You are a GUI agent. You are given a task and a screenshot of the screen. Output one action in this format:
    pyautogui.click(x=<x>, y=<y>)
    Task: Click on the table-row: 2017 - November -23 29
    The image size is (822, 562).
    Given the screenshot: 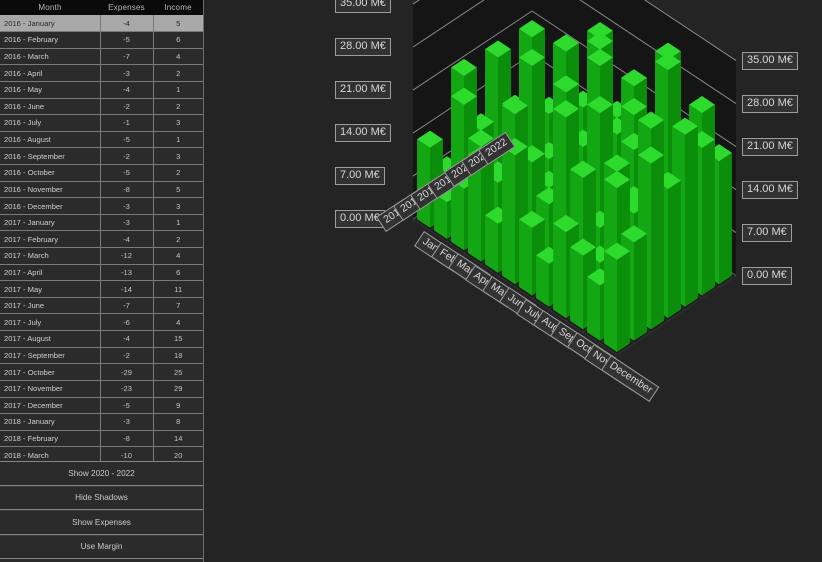 What is the action you would take?
    pyautogui.click(x=101, y=389)
    